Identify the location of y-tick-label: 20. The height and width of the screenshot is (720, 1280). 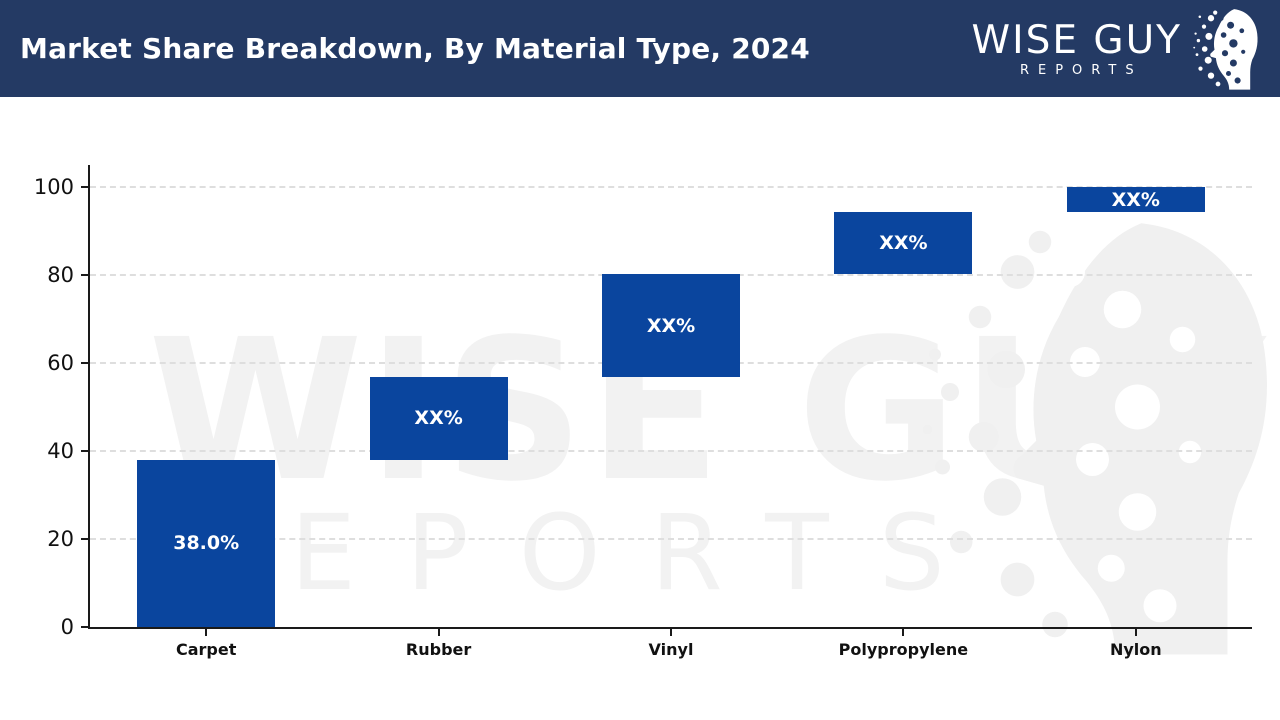
(60, 539).